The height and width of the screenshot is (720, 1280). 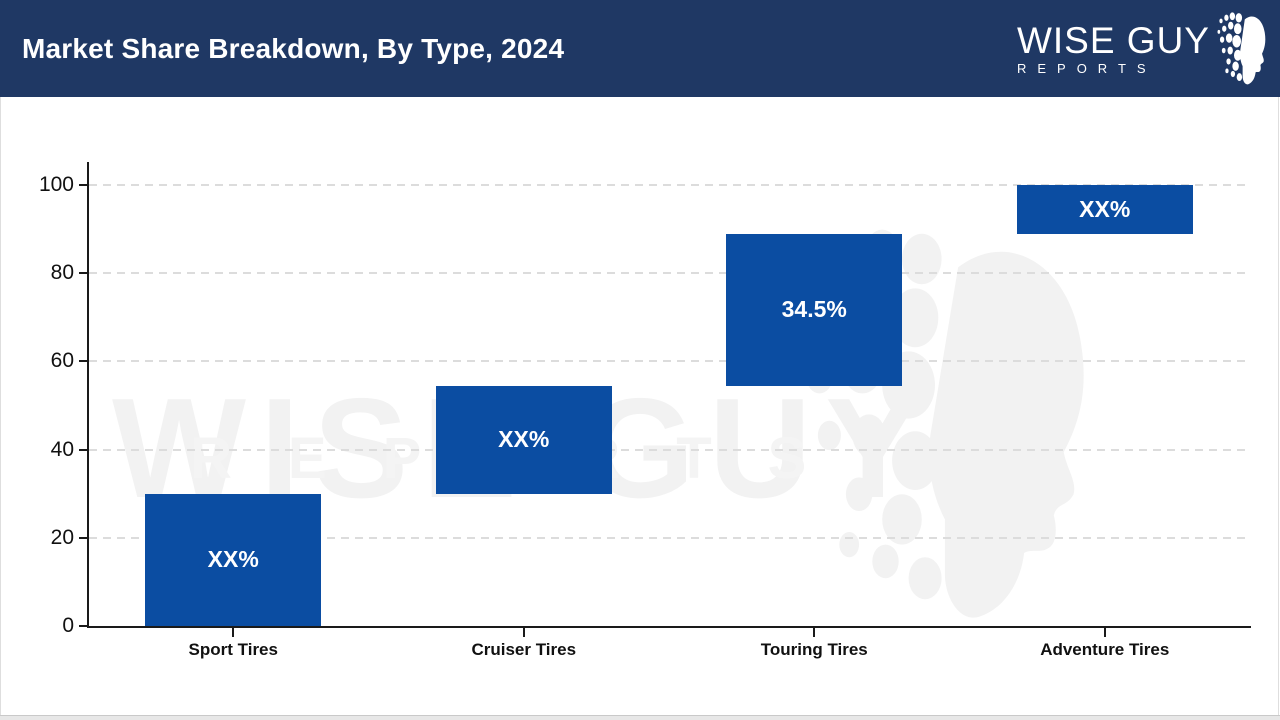 What do you see at coordinates (814, 632) in the screenshot?
I see `x-axis-tick-touring-tires` at bounding box center [814, 632].